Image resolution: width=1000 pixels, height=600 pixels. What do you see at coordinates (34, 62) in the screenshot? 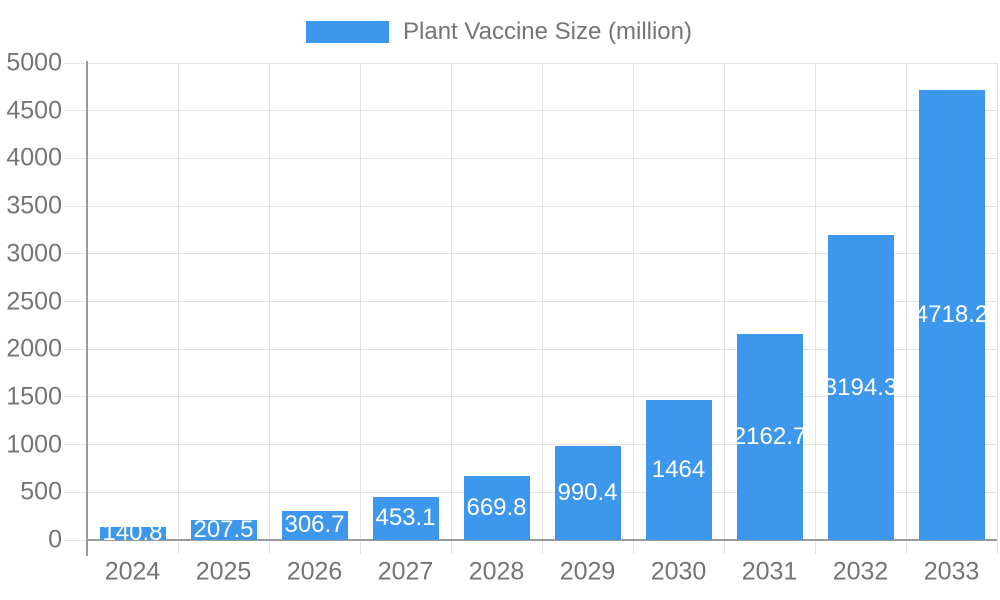
I see `y-axis-tick-label: 5000` at bounding box center [34, 62].